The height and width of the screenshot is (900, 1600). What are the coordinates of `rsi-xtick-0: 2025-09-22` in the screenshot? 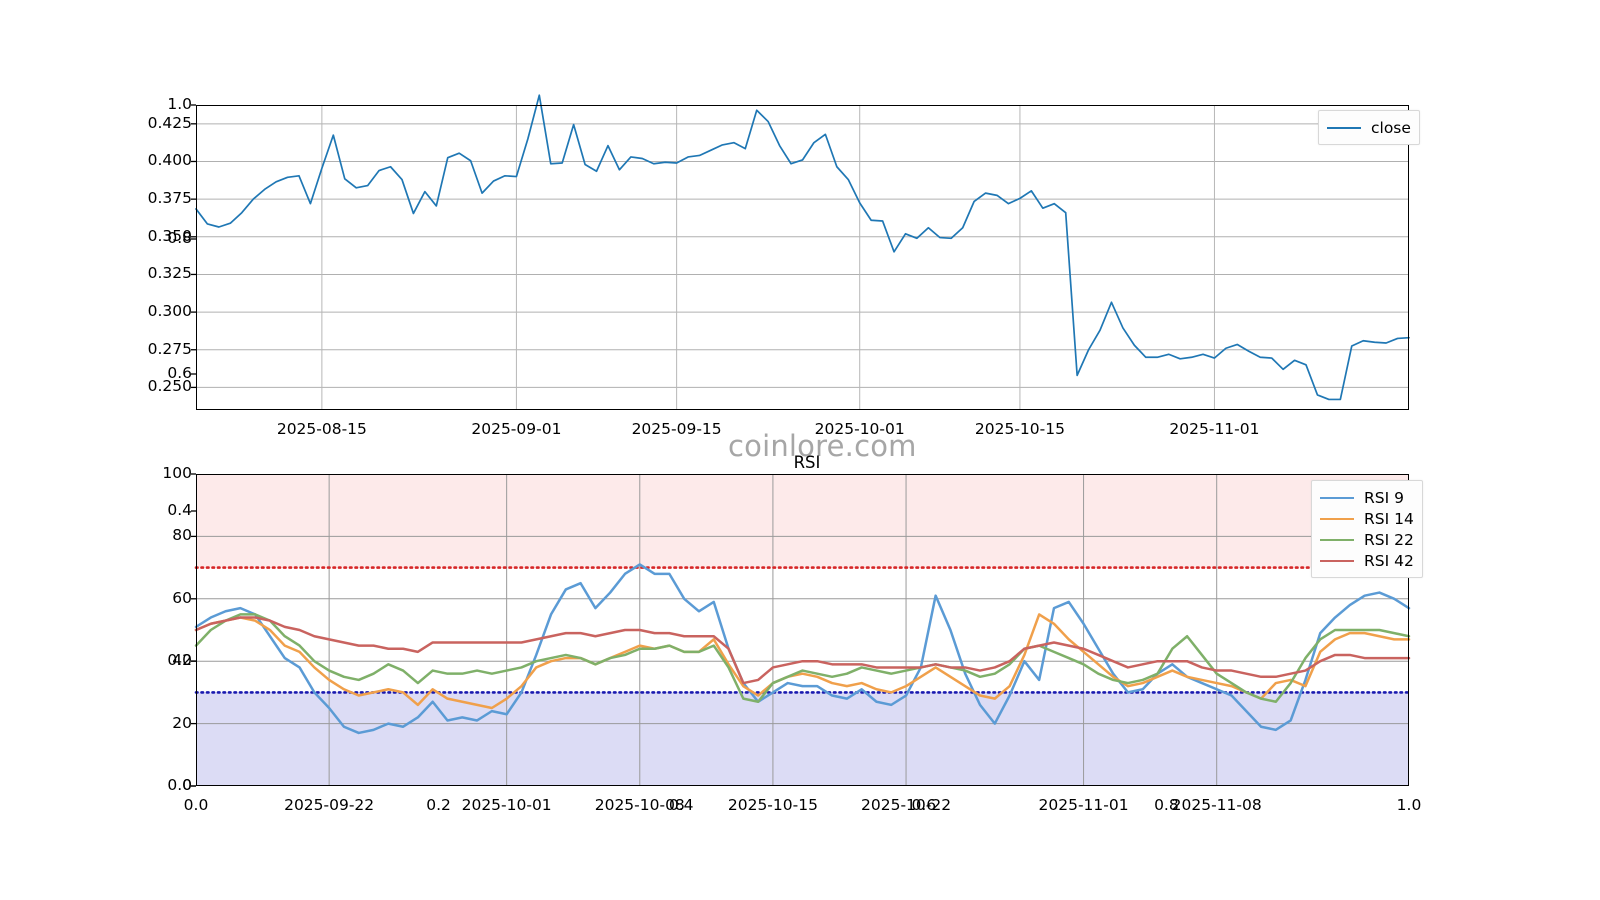 It's located at (329, 805).